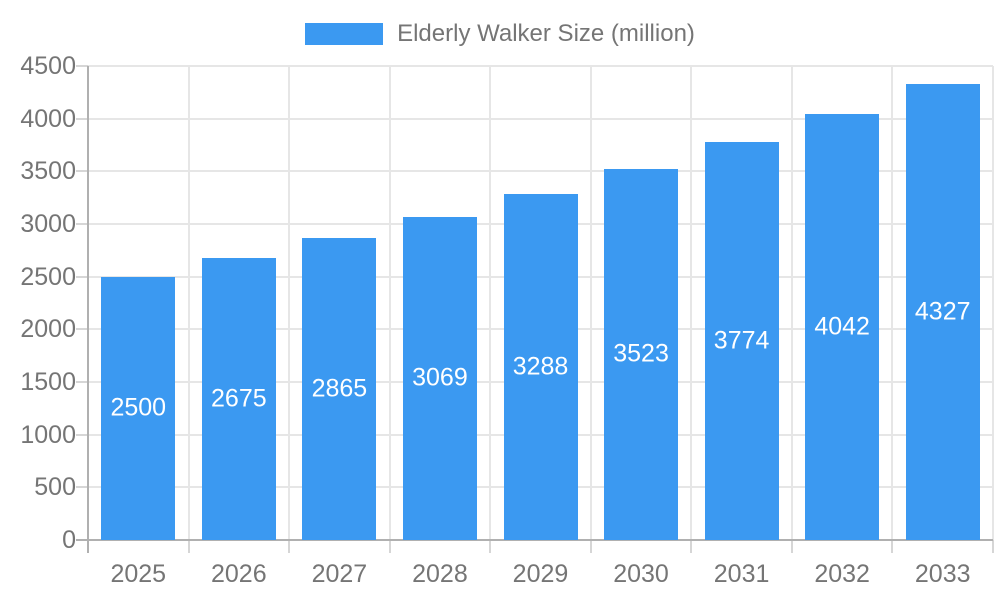  What do you see at coordinates (534, 540) in the screenshot?
I see `x-axis-line` at bounding box center [534, 540].